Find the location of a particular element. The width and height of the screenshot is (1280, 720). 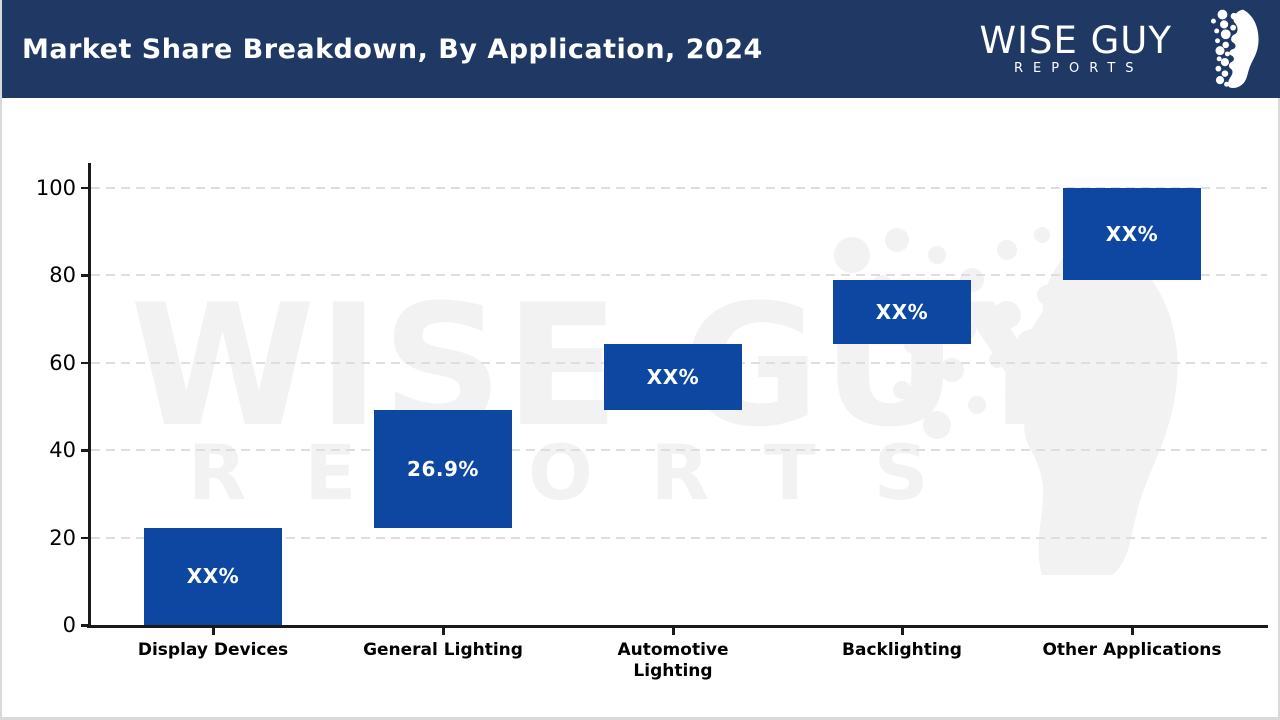

brand-name: WISE GUY is located at coordinates (1075, 40).